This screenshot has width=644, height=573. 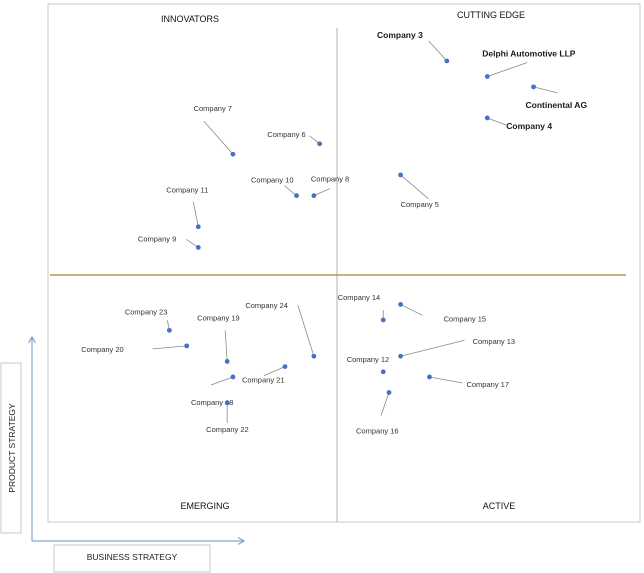 What do you see at coordinates (413, 47) in the screenshot?
I see `point-group-company-3: Company 3` at bounding box center [413, 47].